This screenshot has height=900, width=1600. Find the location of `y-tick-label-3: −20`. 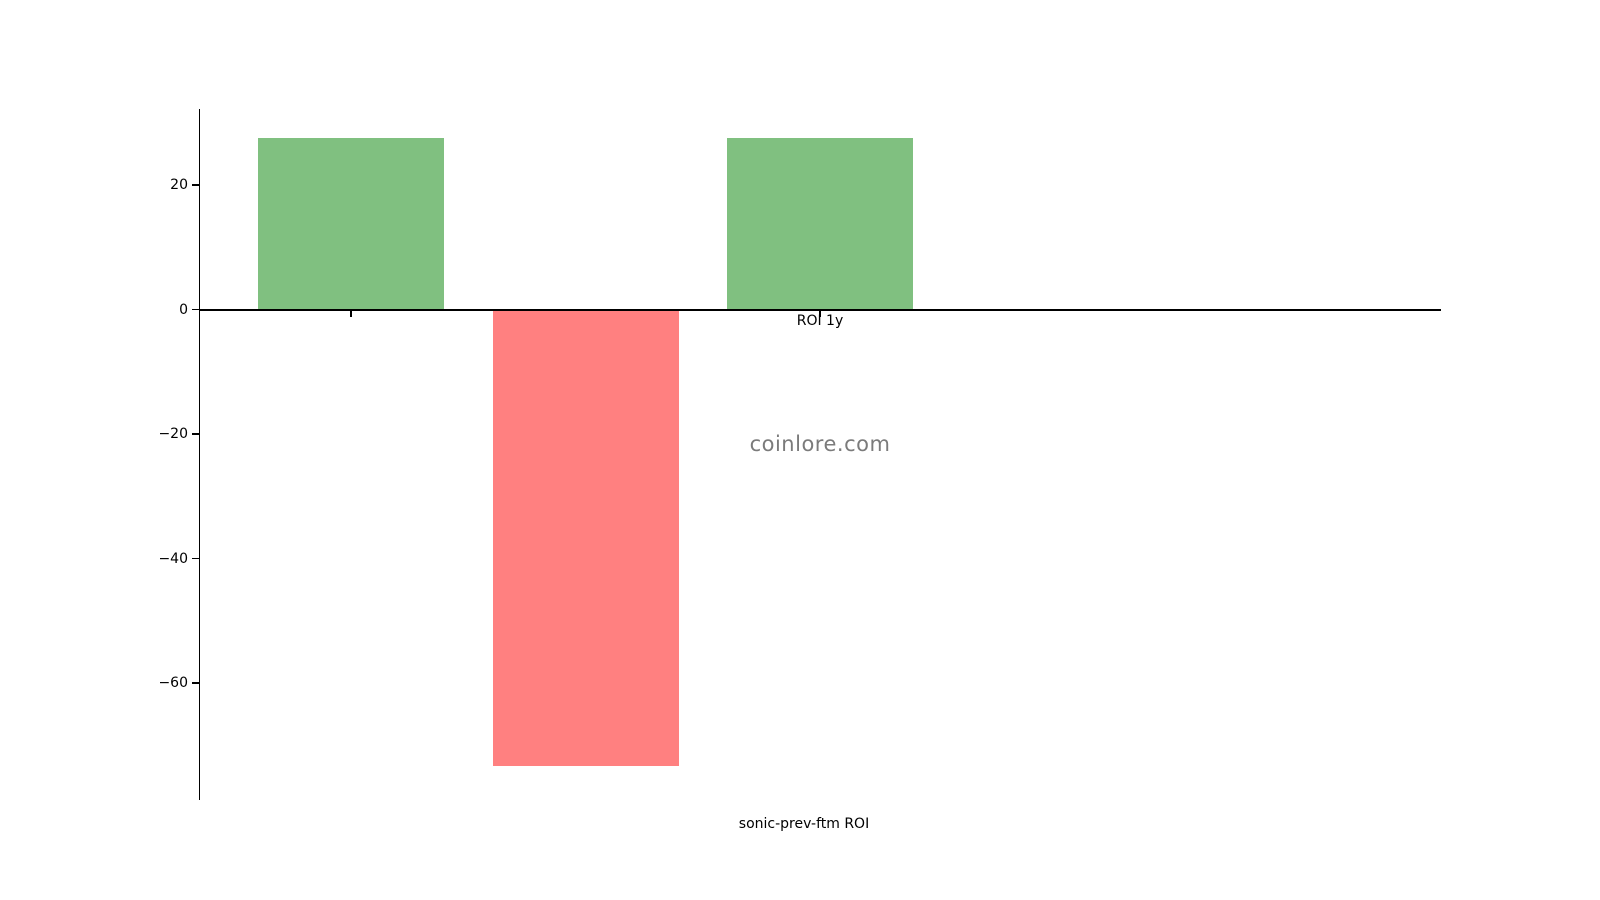

y-tick-label-3: −20 is located at coordinates (173, 434).